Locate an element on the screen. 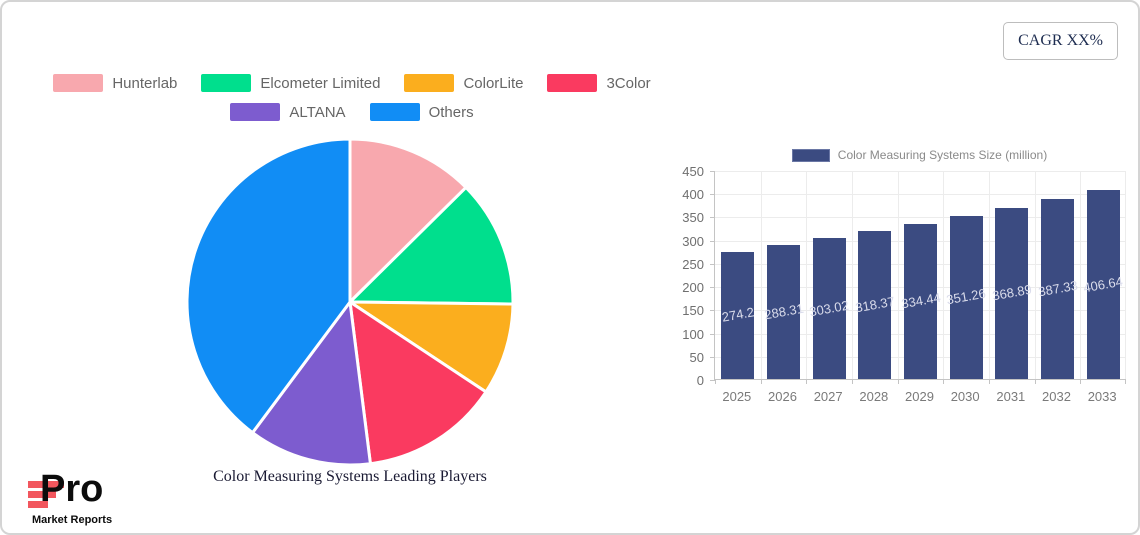 The image size is (1140, 535). bar-2029: 334.44 is located at coordinates (920, 301).